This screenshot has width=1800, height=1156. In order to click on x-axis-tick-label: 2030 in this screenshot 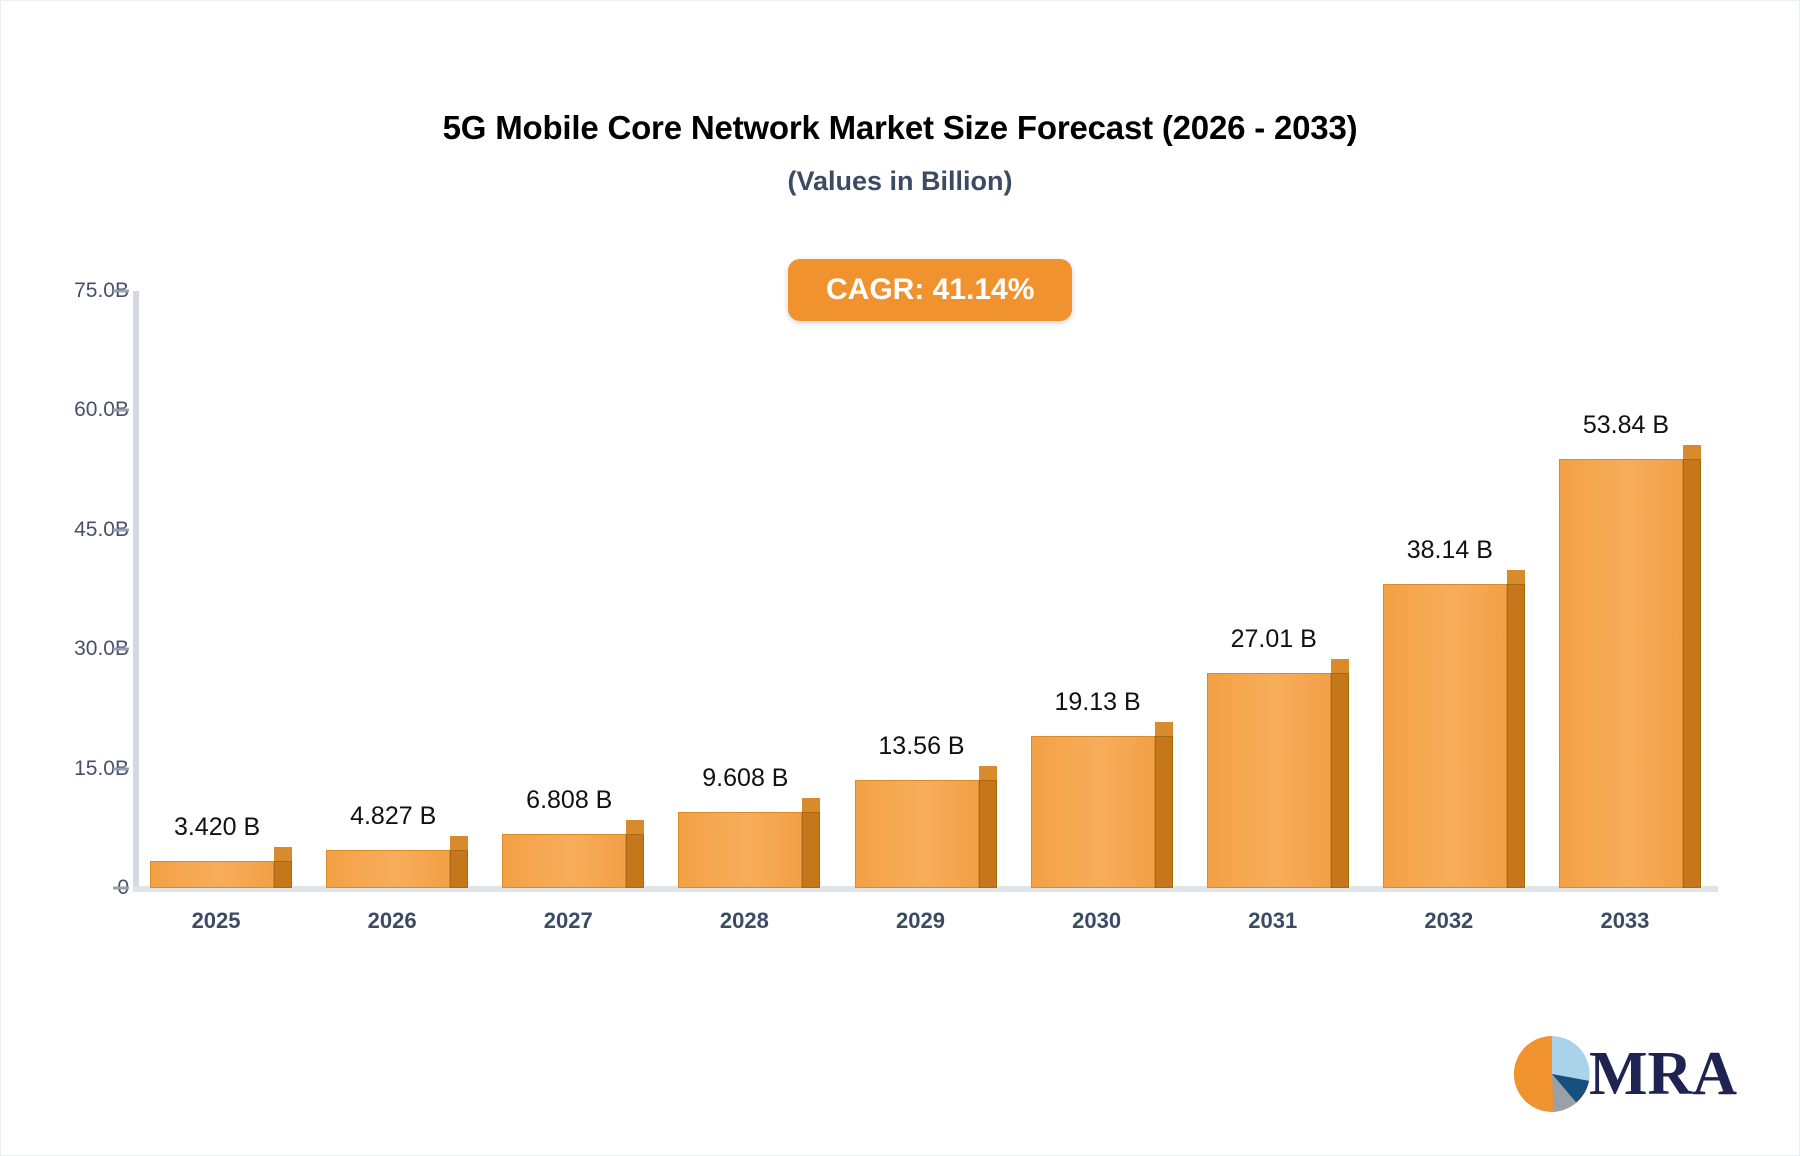, I will do `click(1097, 920)`.